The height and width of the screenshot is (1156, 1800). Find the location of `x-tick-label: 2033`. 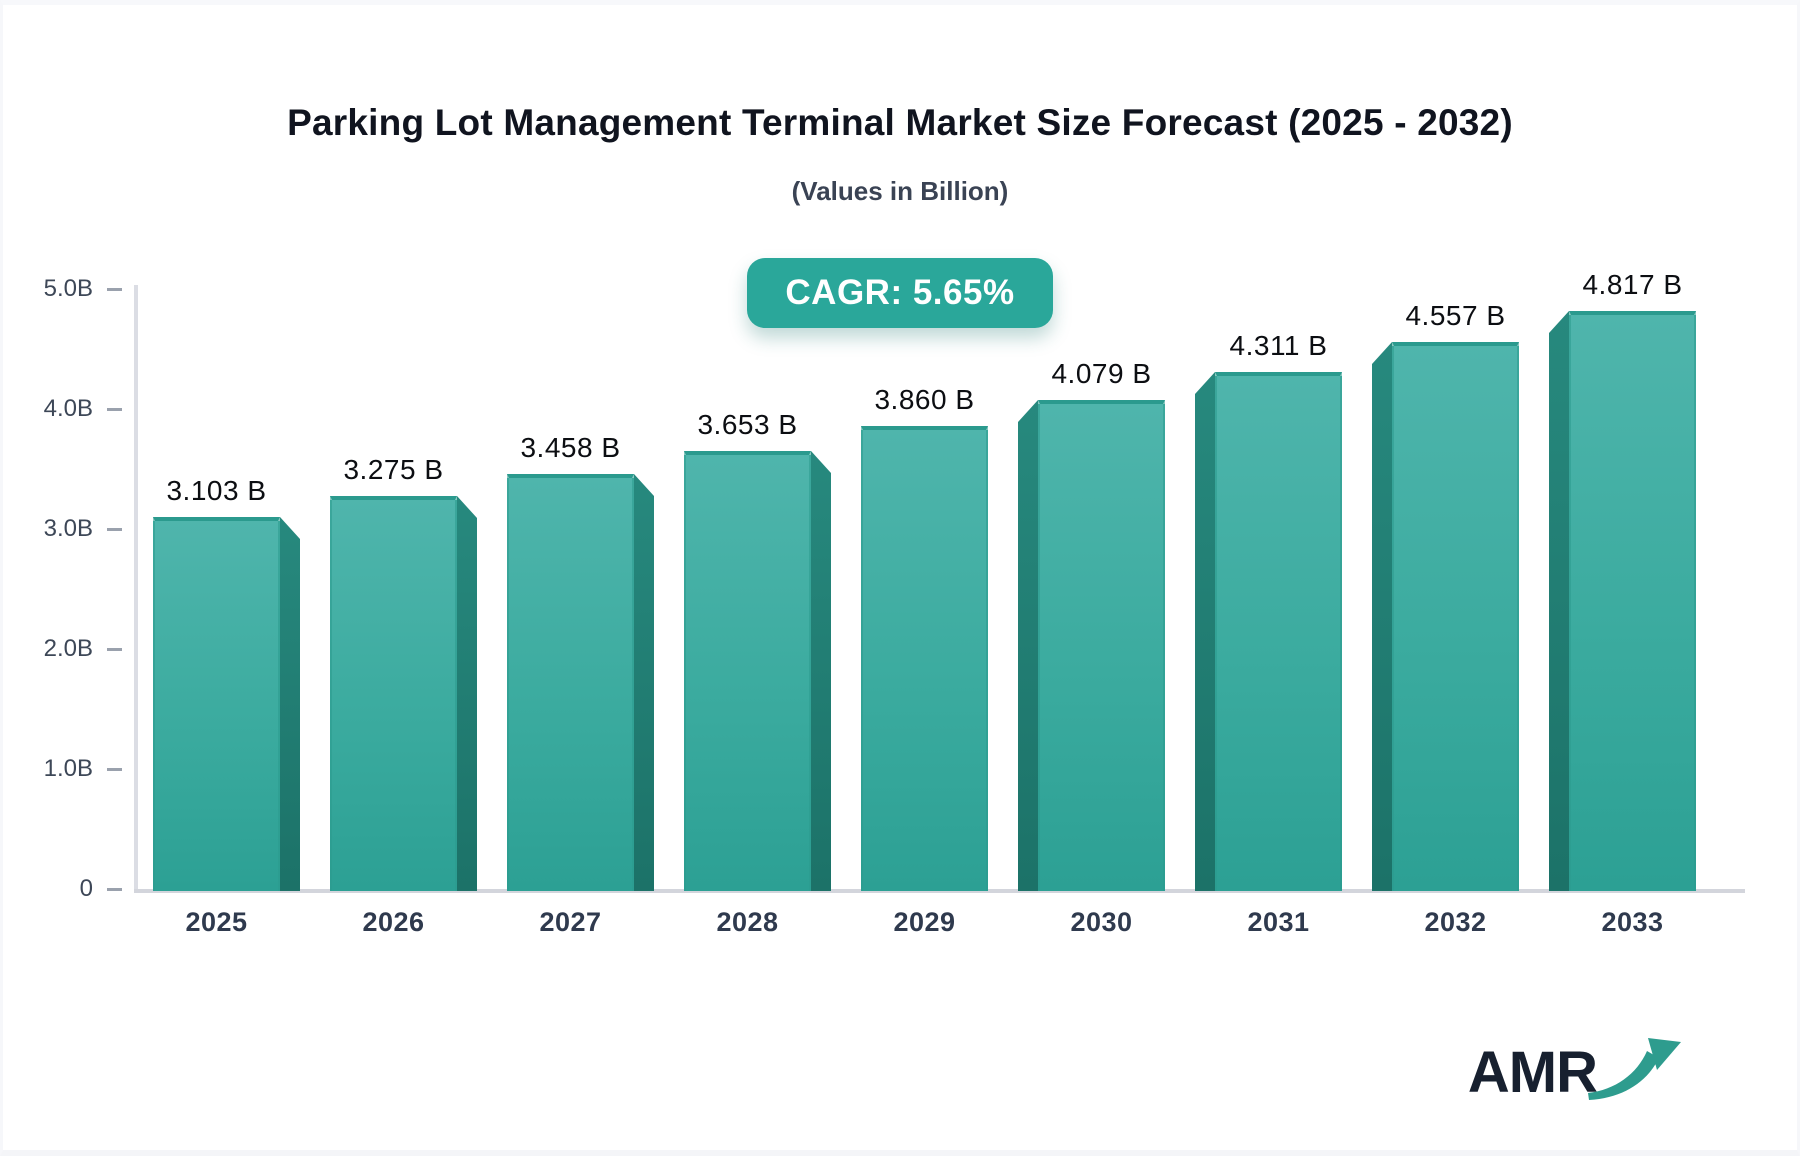

x-tick-label: 2033 is located at coordinates (1632, 922).